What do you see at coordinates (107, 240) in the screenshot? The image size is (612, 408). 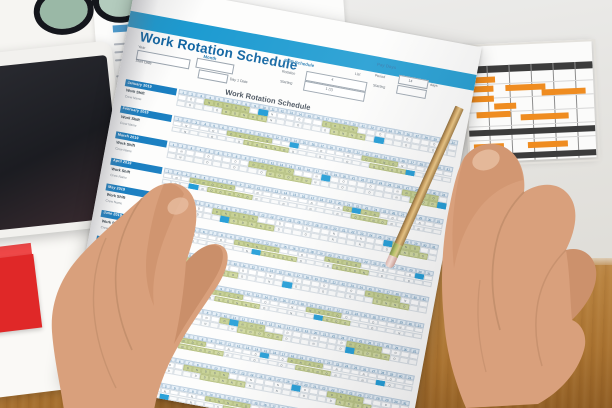 I see `group-month-label: July 2019` at bounding box center [107, 240].